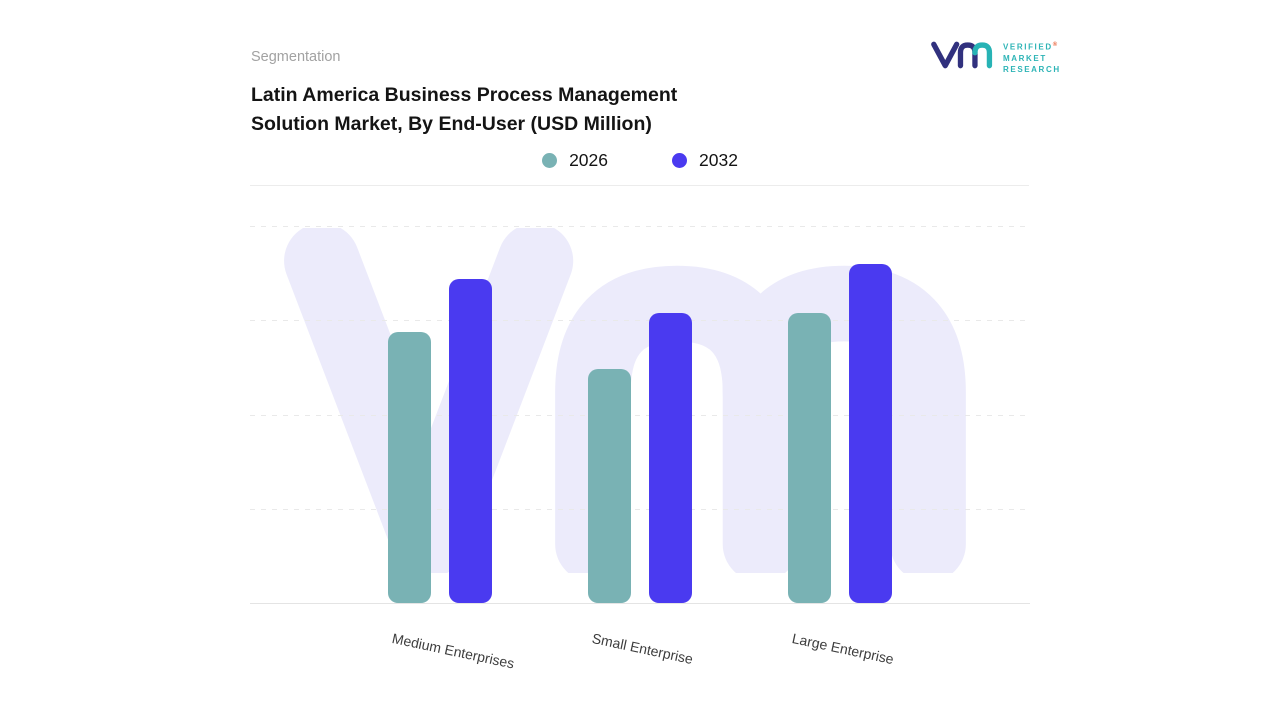 The image size is (1280, 720). I want to click on bar-group-large-enterprise, so click(840, 414).